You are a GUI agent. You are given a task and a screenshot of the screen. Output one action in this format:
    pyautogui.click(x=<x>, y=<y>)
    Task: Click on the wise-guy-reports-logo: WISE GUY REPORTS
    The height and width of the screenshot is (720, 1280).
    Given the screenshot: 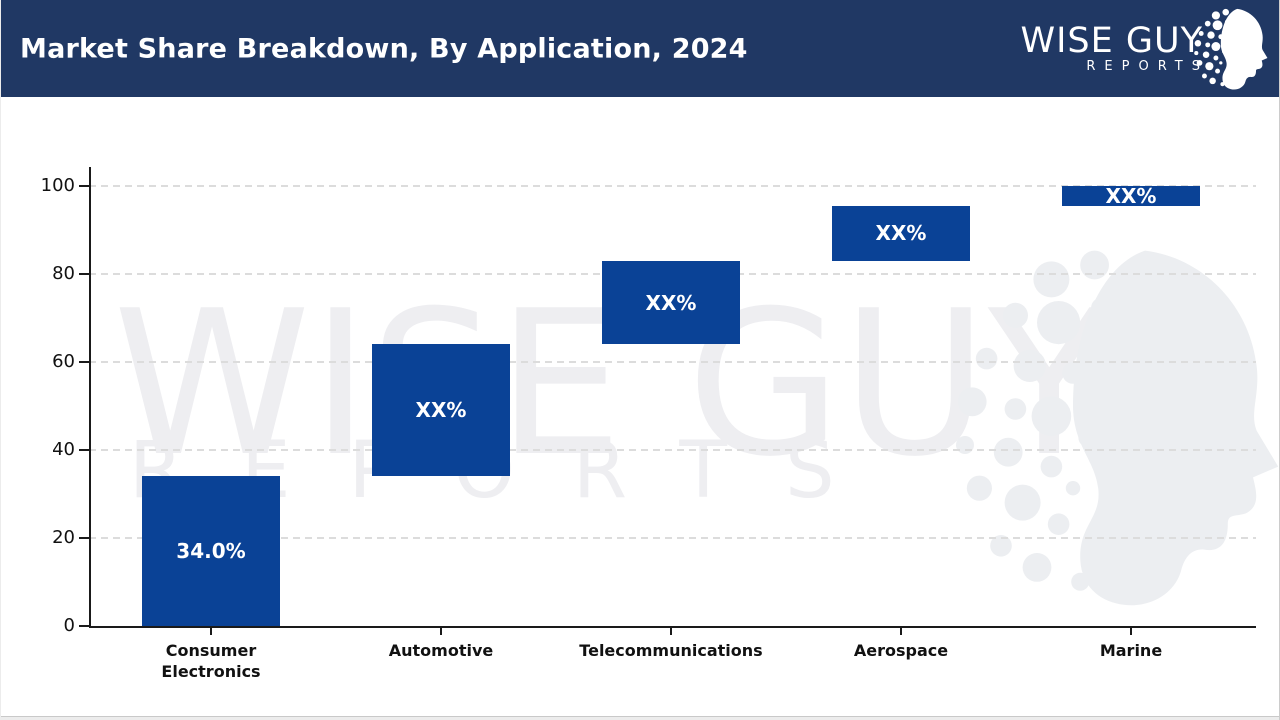 What is the action you would take?
    pyautogui.click(x=1145, y=48)
    